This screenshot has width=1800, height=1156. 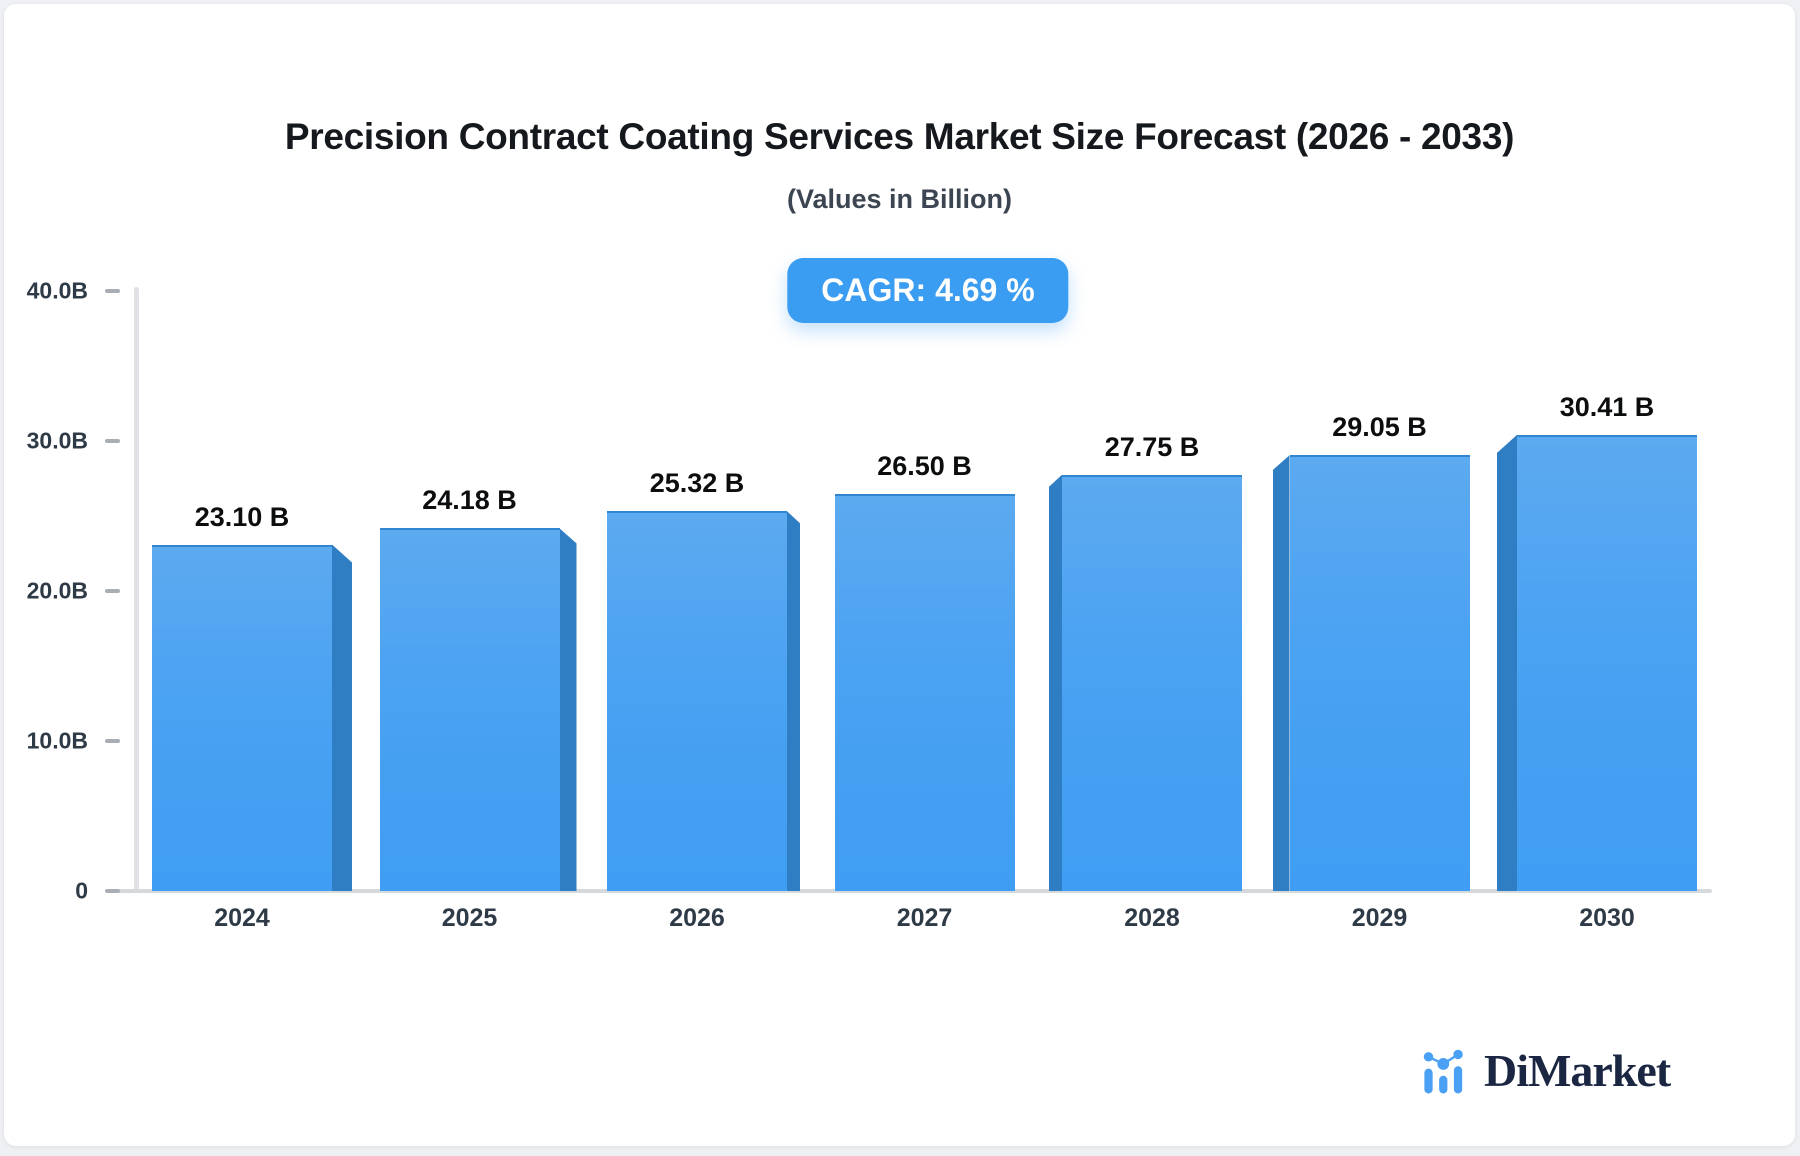 I want to click on y-tick-label: 40.0B, so click(x=57, y=290).